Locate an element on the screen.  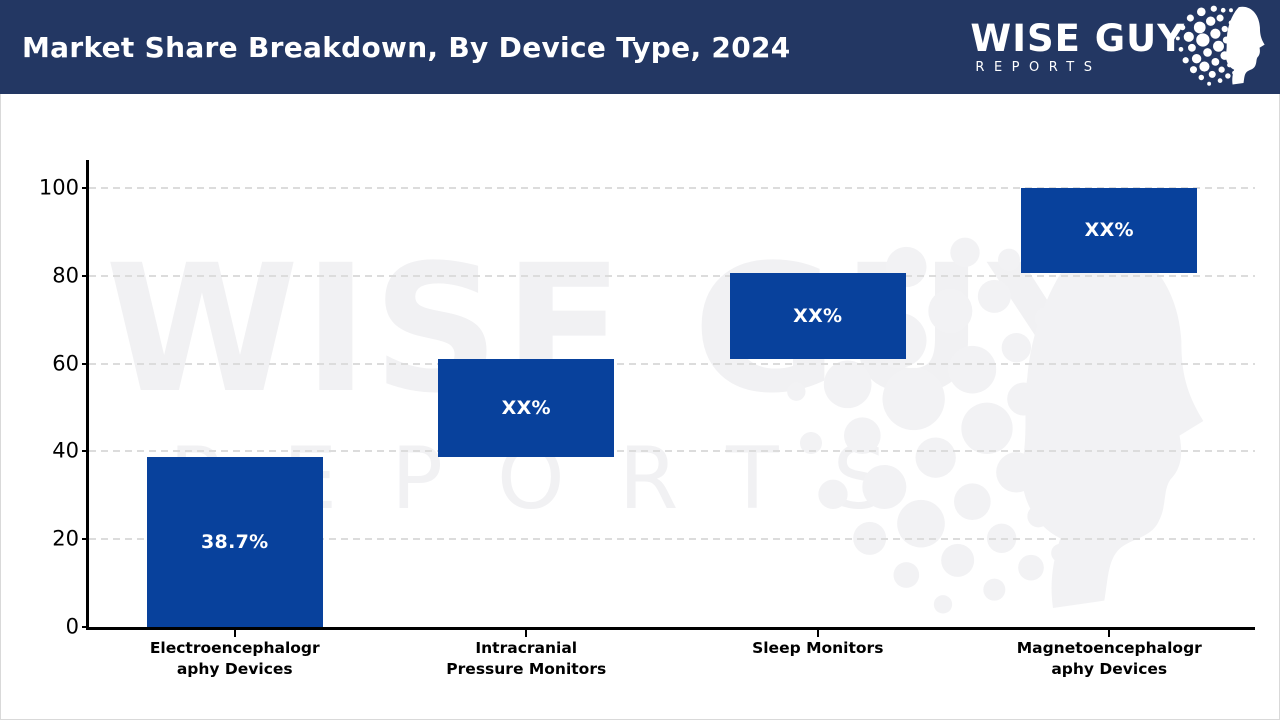
brand-logo: WISE GUY REPORTS is located at coordinates (1118, 47).